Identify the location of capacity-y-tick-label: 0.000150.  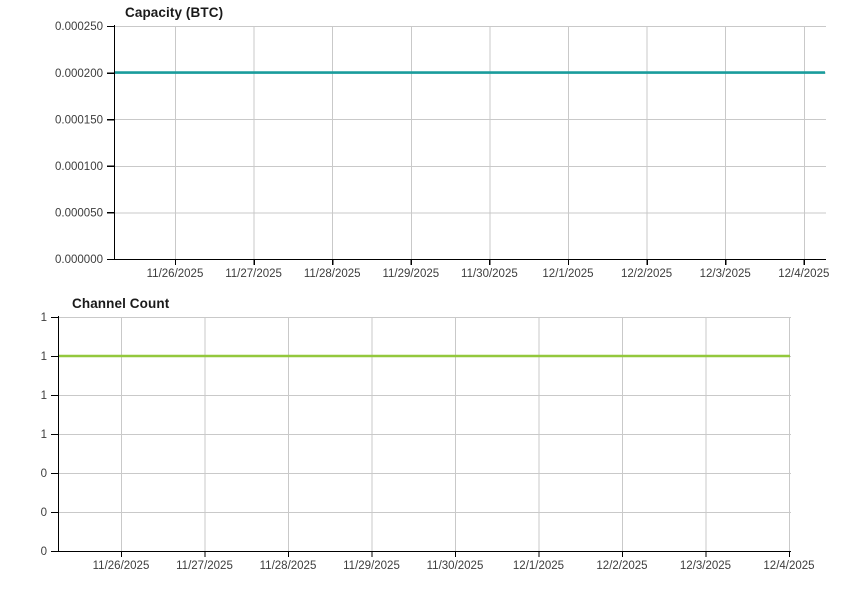
(79, 120).